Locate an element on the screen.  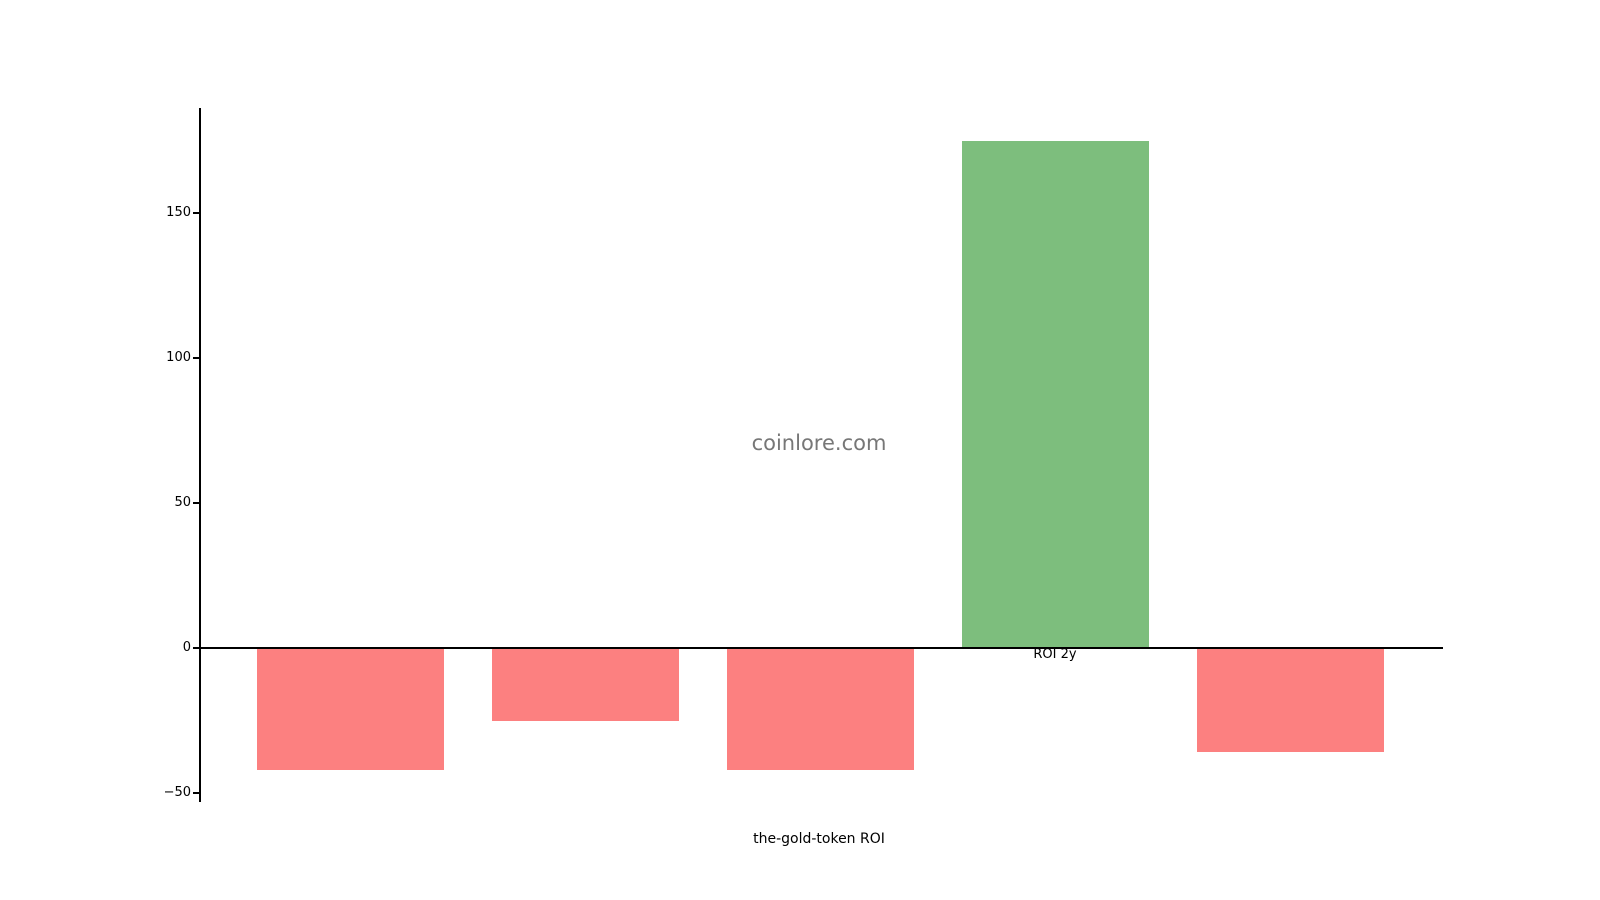
y-tick-label: 100 is located at coordinates (178, 357).